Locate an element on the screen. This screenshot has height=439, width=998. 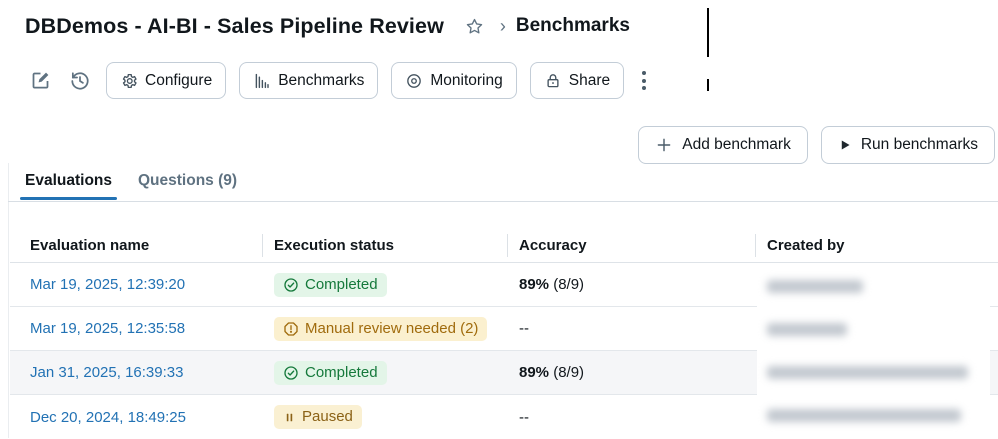
share-button: Share is located at coordinates (577, 80).